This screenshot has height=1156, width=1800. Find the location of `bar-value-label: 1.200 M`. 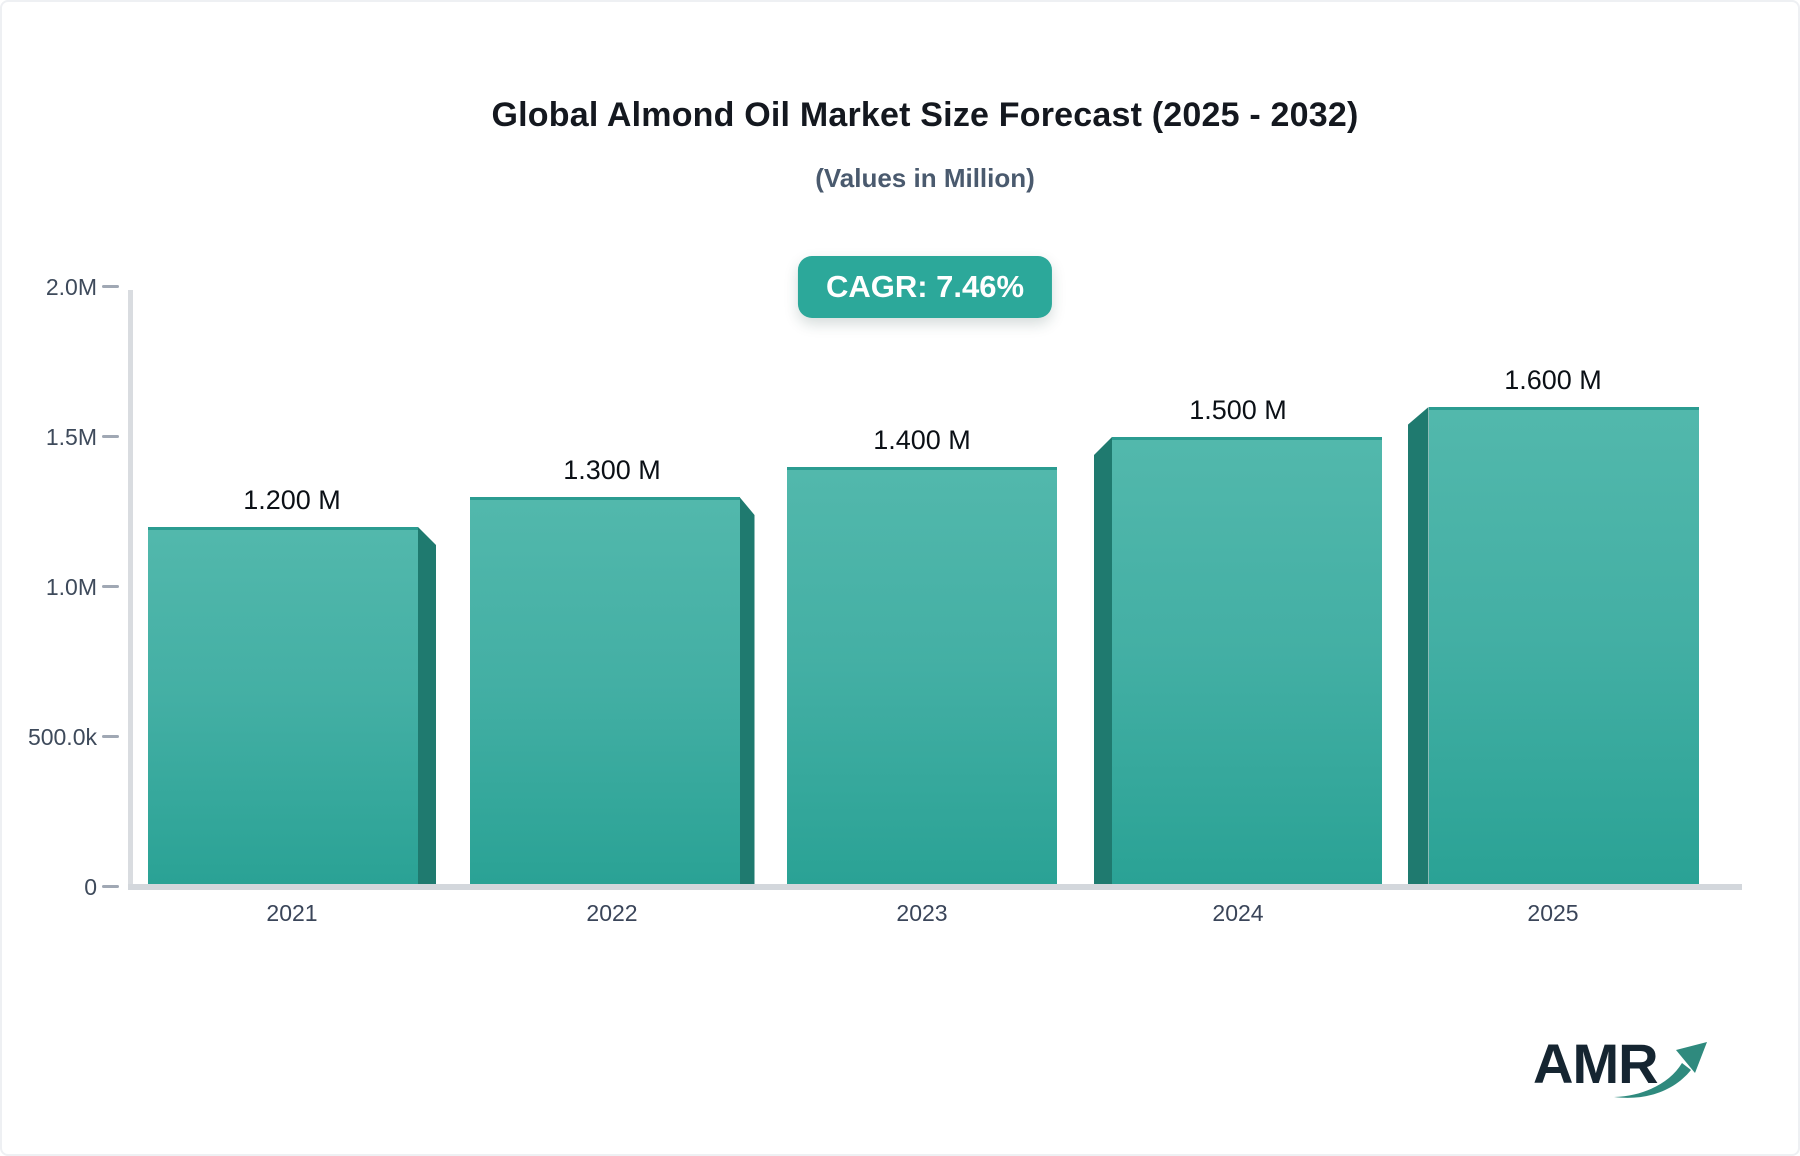

bar-value-label: 1.200 M is located at coordinates (292, 500).